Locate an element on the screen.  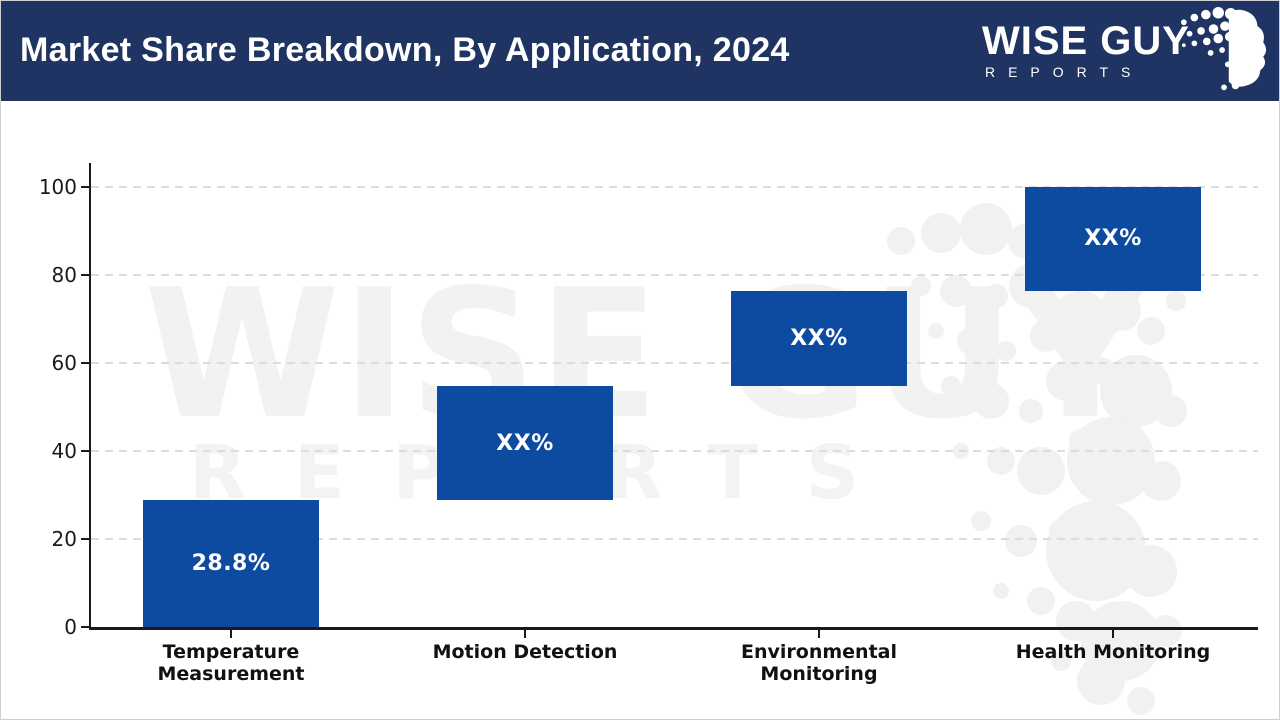
logo-text: WISE GUY REPORTS is located at coordinates (1086, 50).